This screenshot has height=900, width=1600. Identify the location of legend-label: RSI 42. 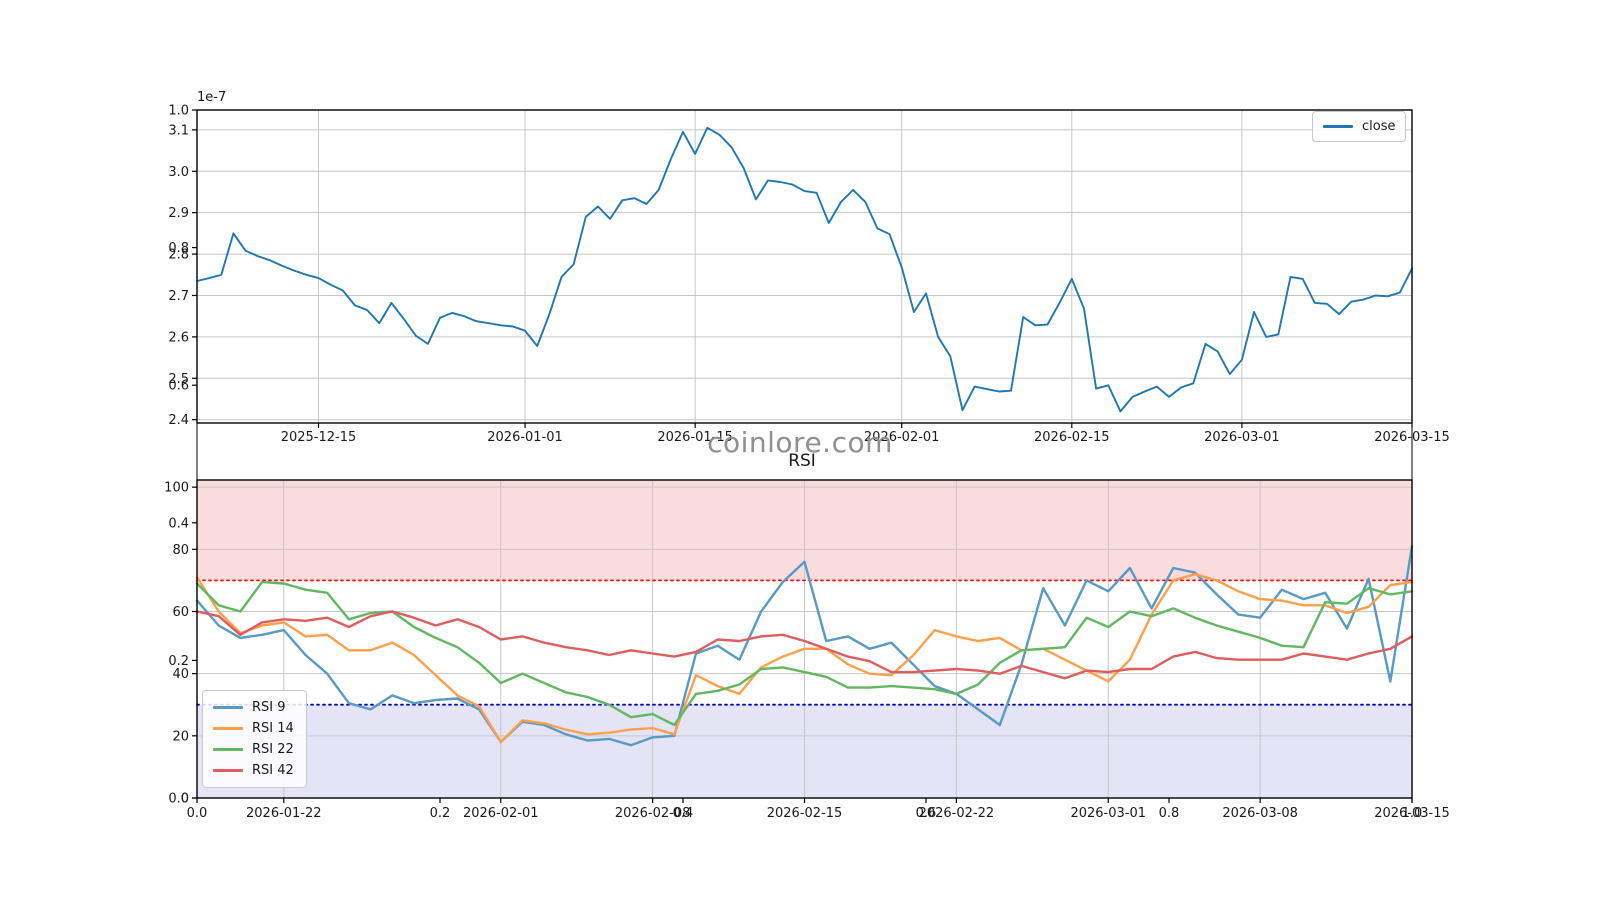
(273, 770).